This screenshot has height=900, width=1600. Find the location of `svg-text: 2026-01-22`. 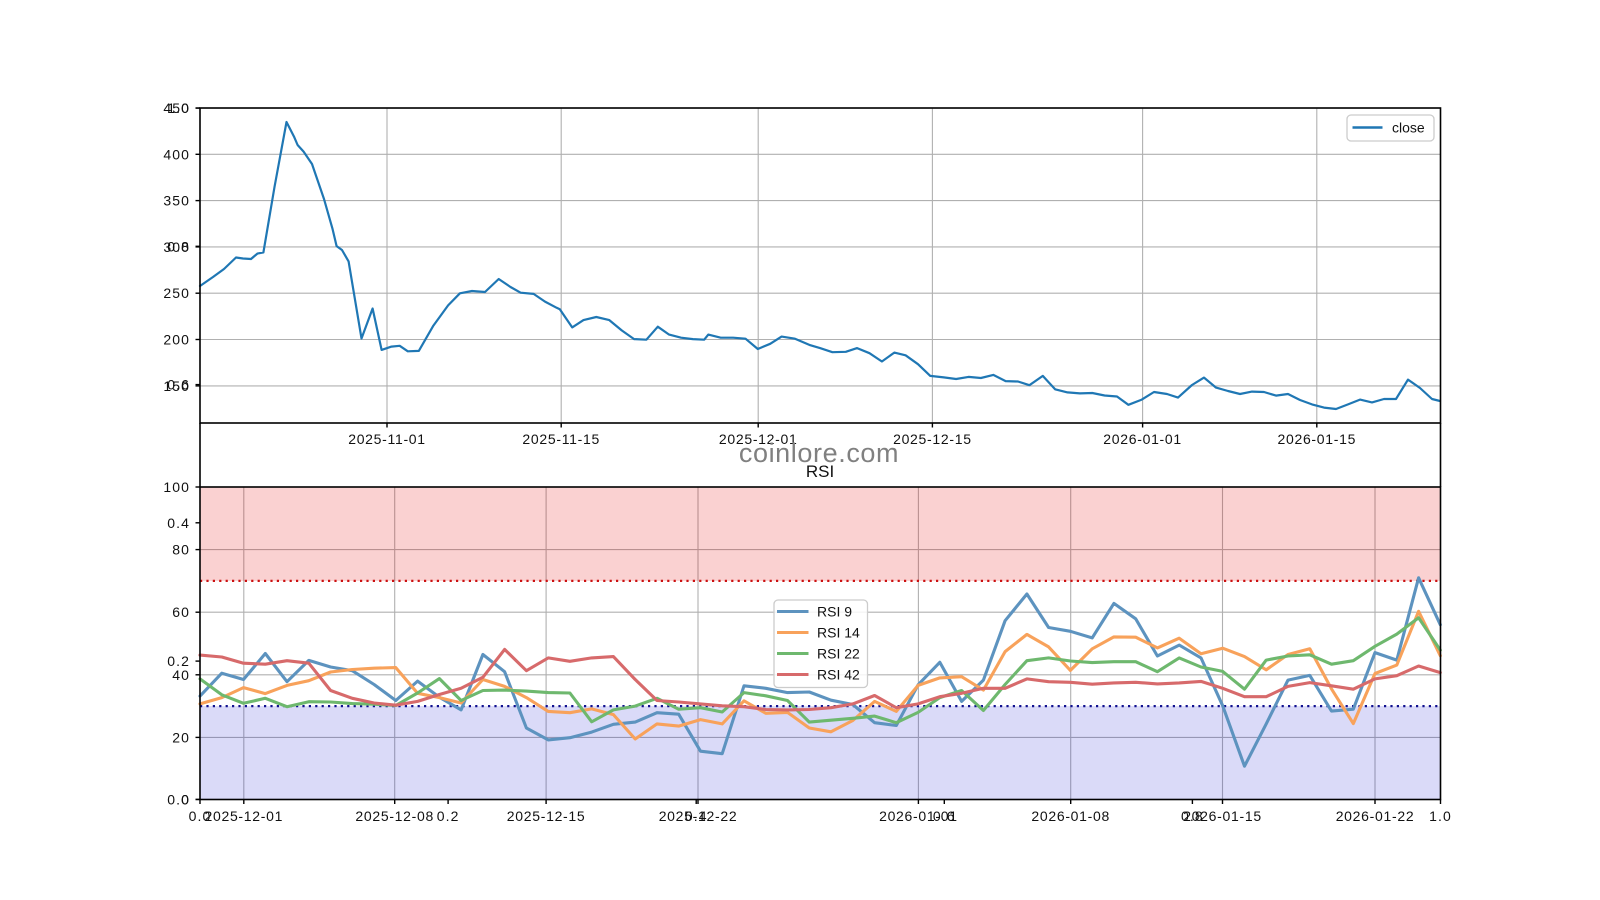

svg-text: 2026-01-22 is located at coordinates (1375, 816).